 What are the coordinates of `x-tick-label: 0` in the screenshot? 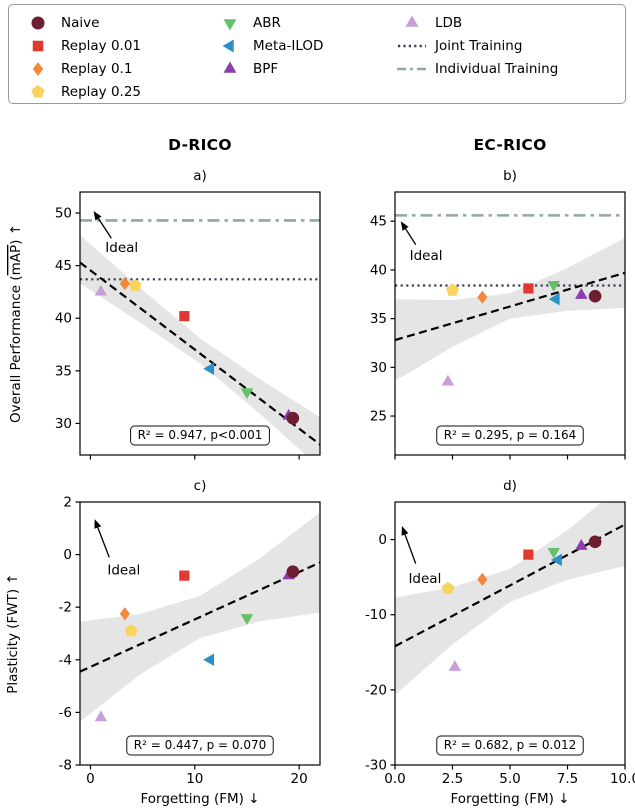 It's located at (90, 779).